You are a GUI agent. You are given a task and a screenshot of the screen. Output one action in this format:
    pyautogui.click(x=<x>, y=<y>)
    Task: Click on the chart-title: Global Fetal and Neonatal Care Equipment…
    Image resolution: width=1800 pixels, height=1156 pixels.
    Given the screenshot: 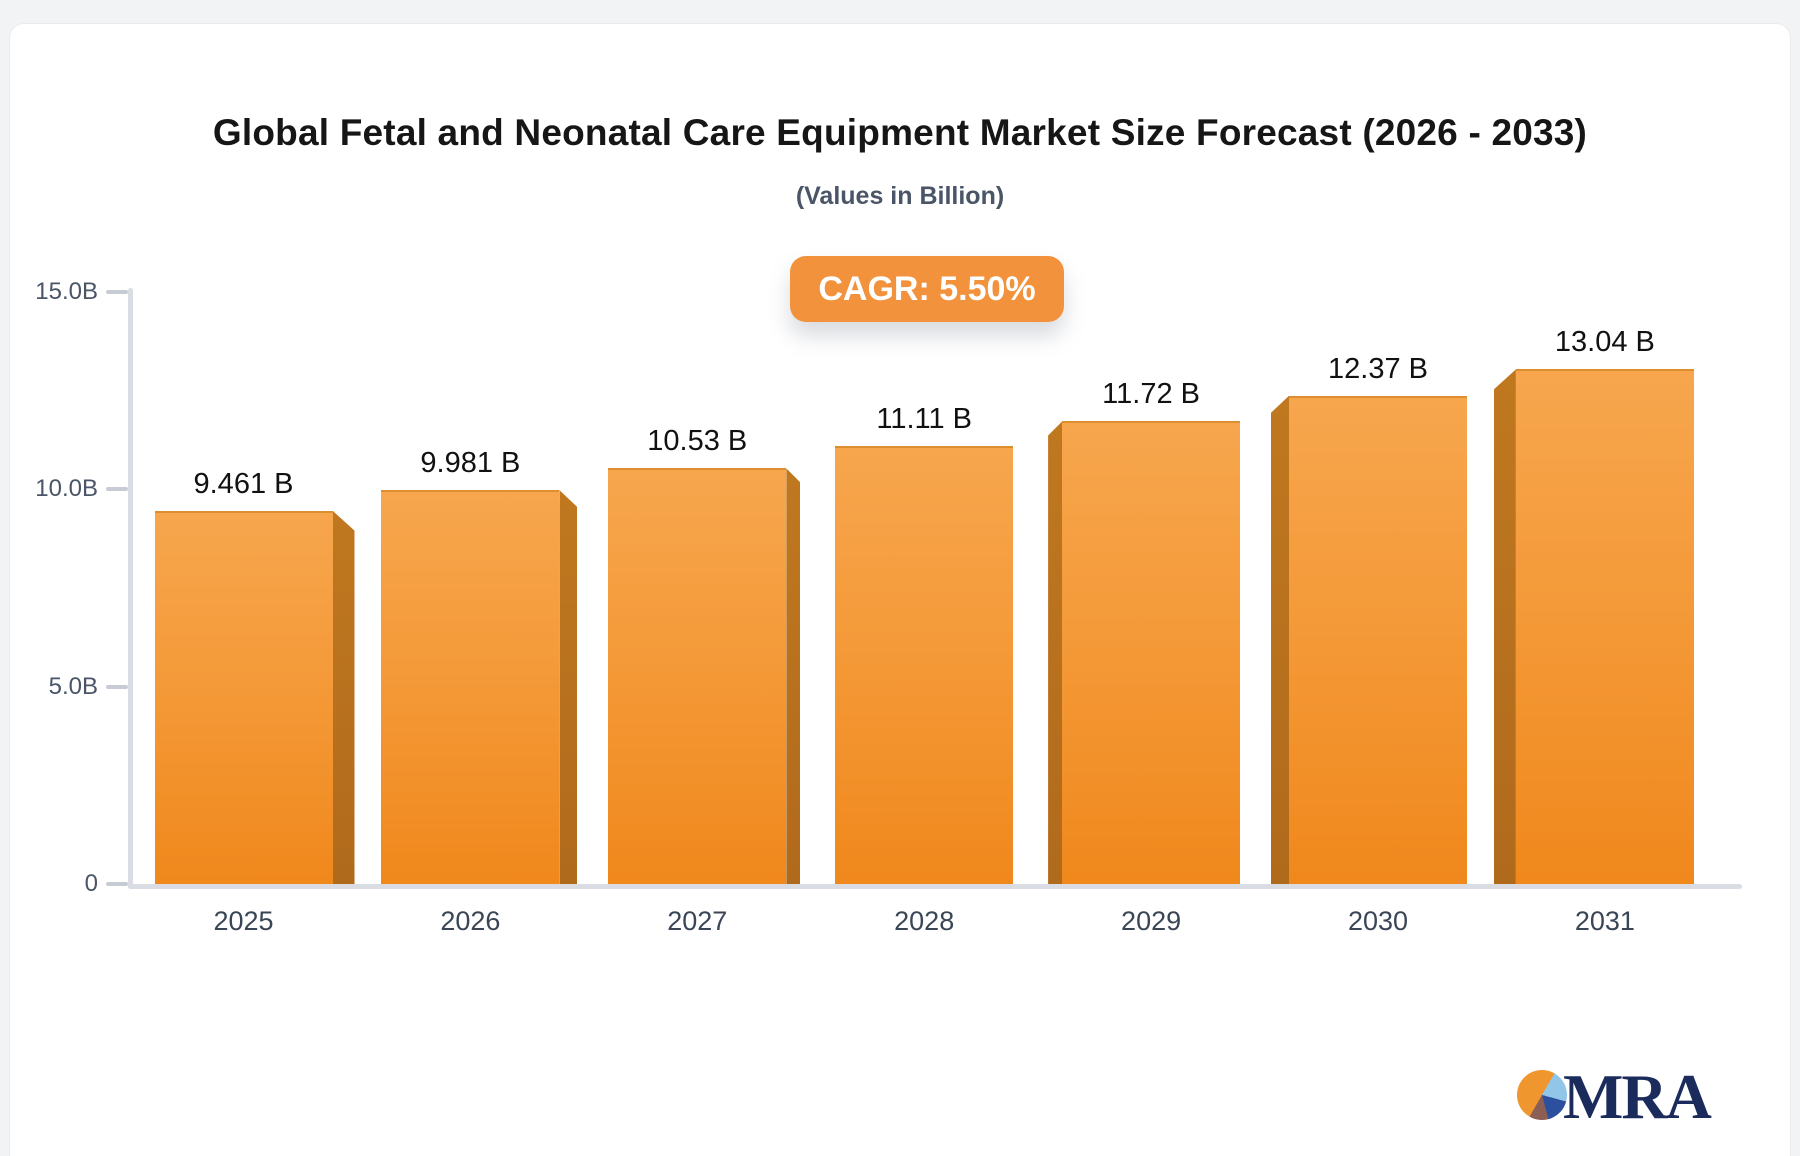 What is the action you would take?
    pyautogui.click(x=900, y=132)
    